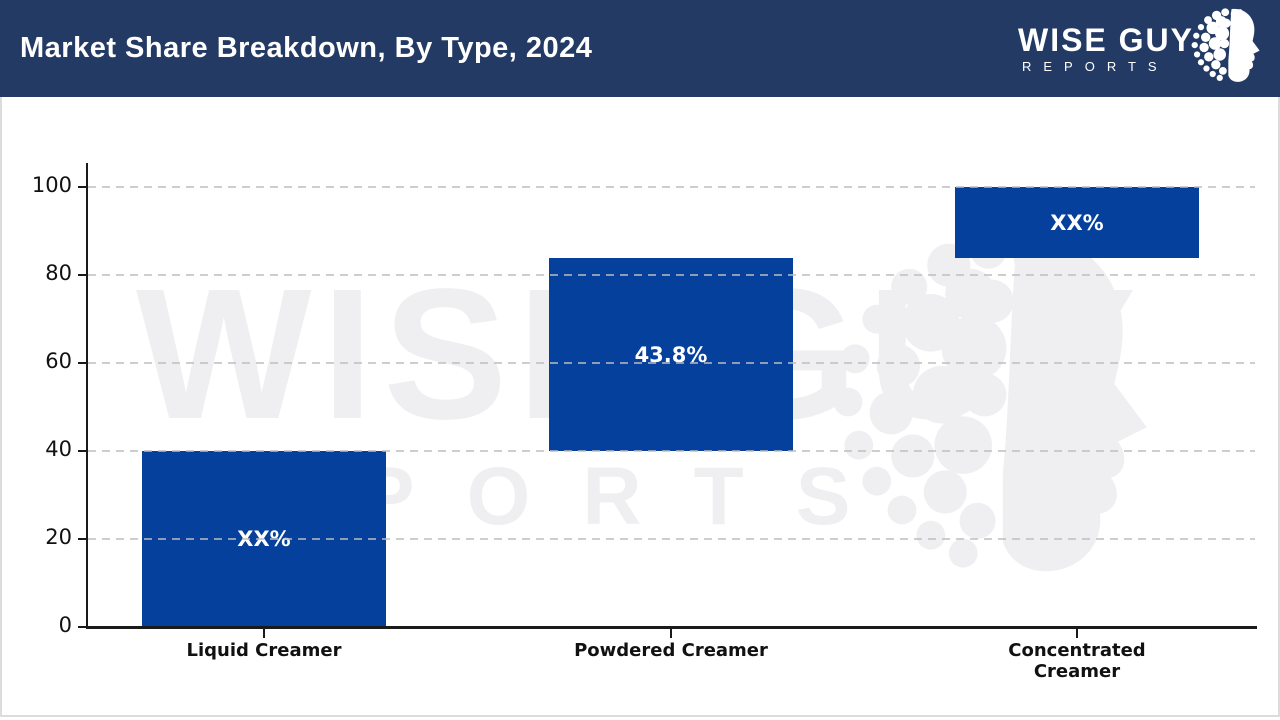 This screenshot has height=720, width=1280. What do you see at coordinates (1225, 44) in the screenshot?
I see `head-dots-icon` at bounding box center [1225, 44].